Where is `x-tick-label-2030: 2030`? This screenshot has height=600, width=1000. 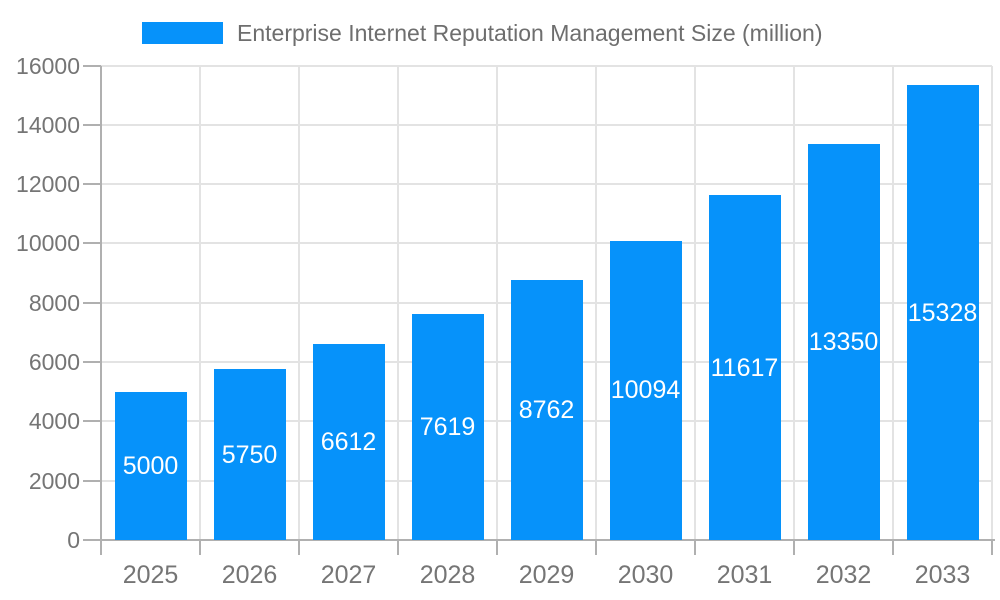 x-tick-label-2030: 2030 is located at coordinates (645, 575).